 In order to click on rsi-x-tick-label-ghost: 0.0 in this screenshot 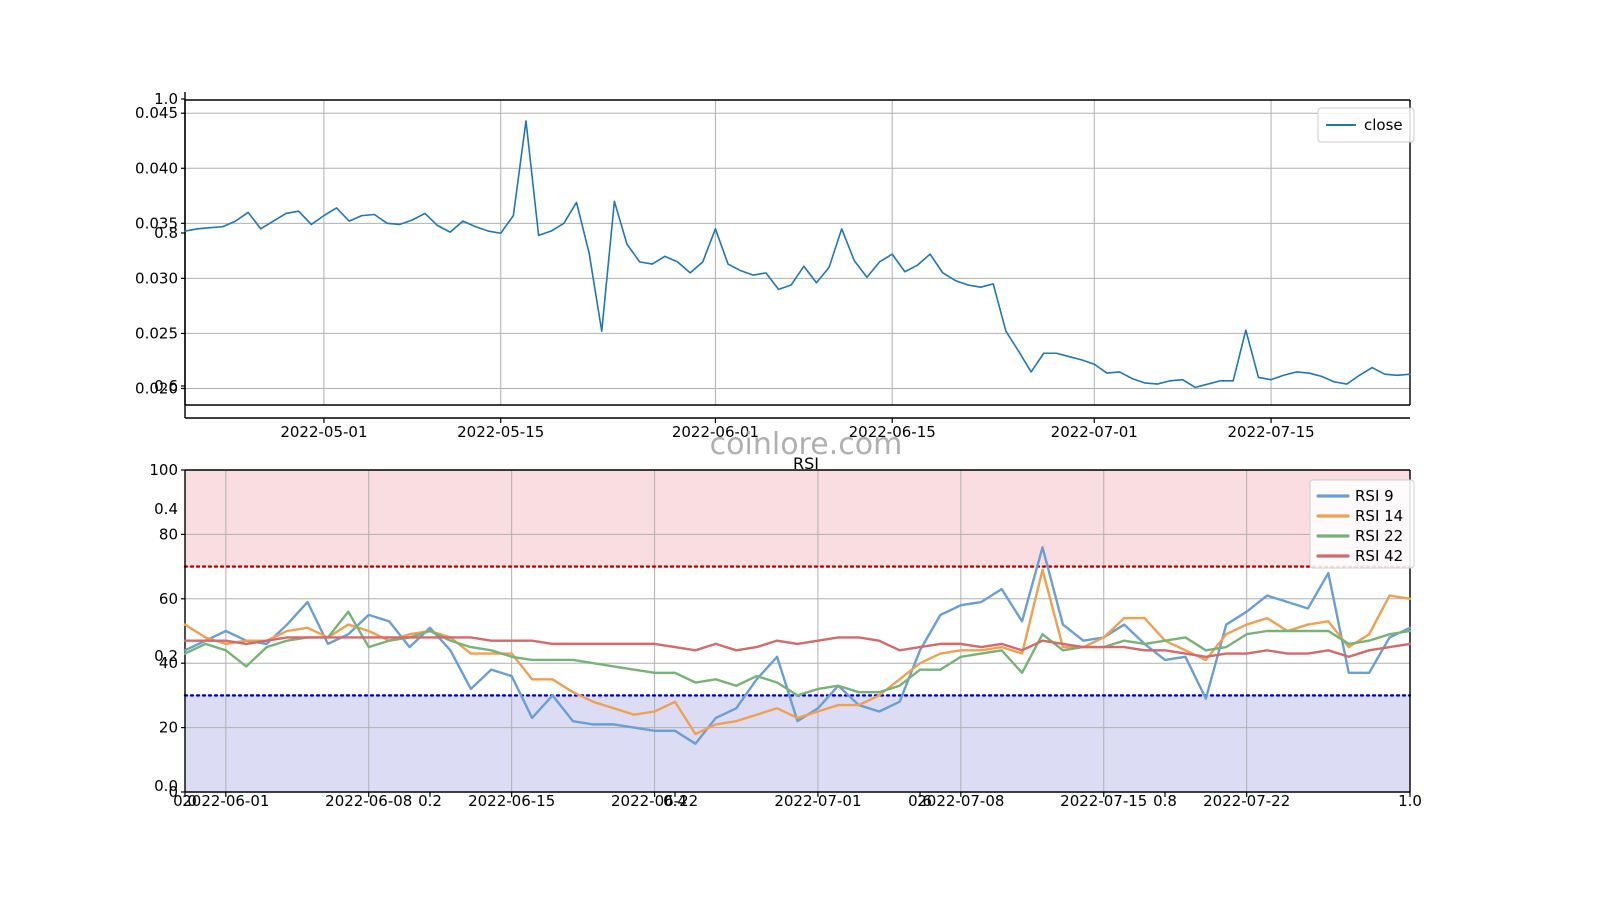, I will do `click(185, 801)`.